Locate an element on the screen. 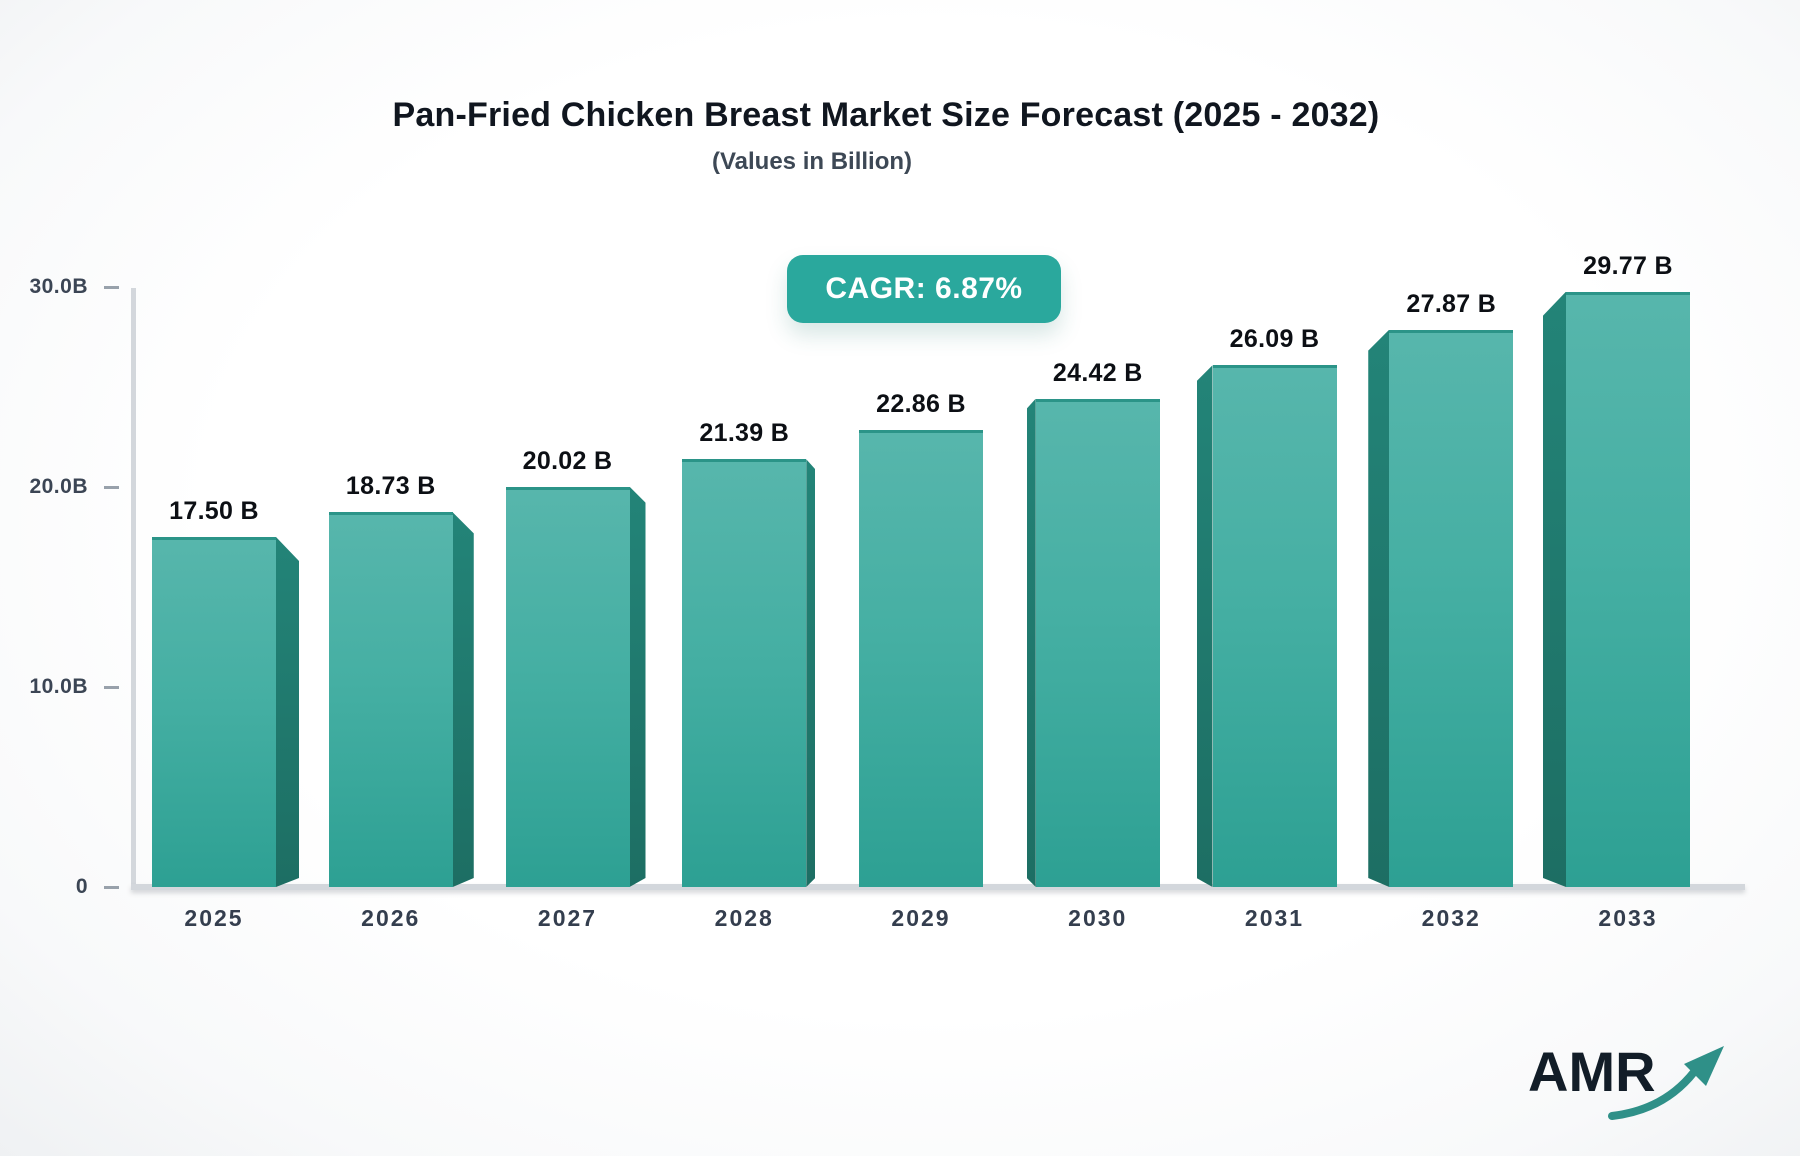 This screenshot has width=1800, height=1156. x-axis-label-2033: 2033 is located at coordinates (1628, 918).